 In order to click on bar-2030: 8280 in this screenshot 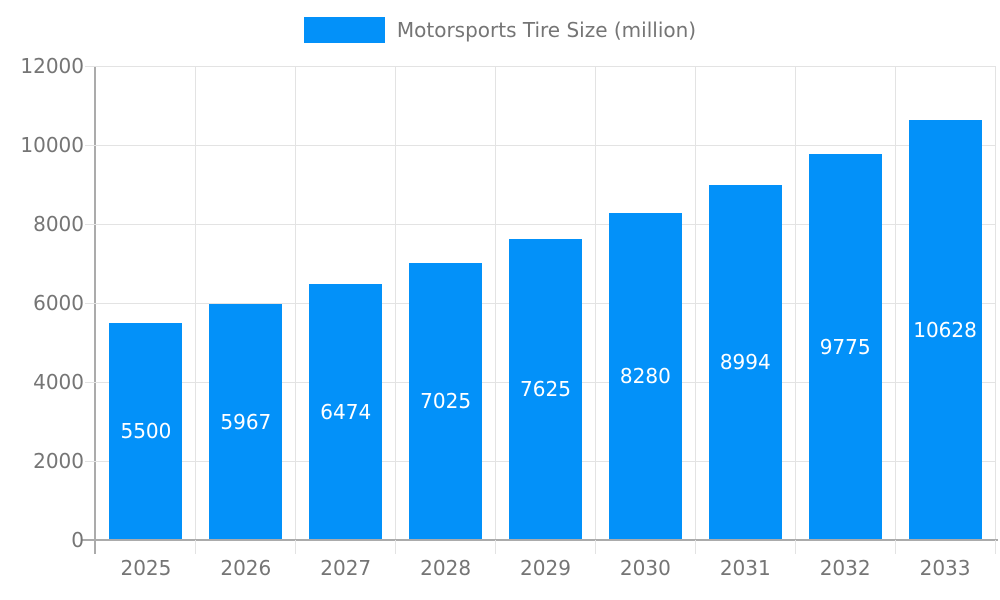, I will do `click(645, 376)`.